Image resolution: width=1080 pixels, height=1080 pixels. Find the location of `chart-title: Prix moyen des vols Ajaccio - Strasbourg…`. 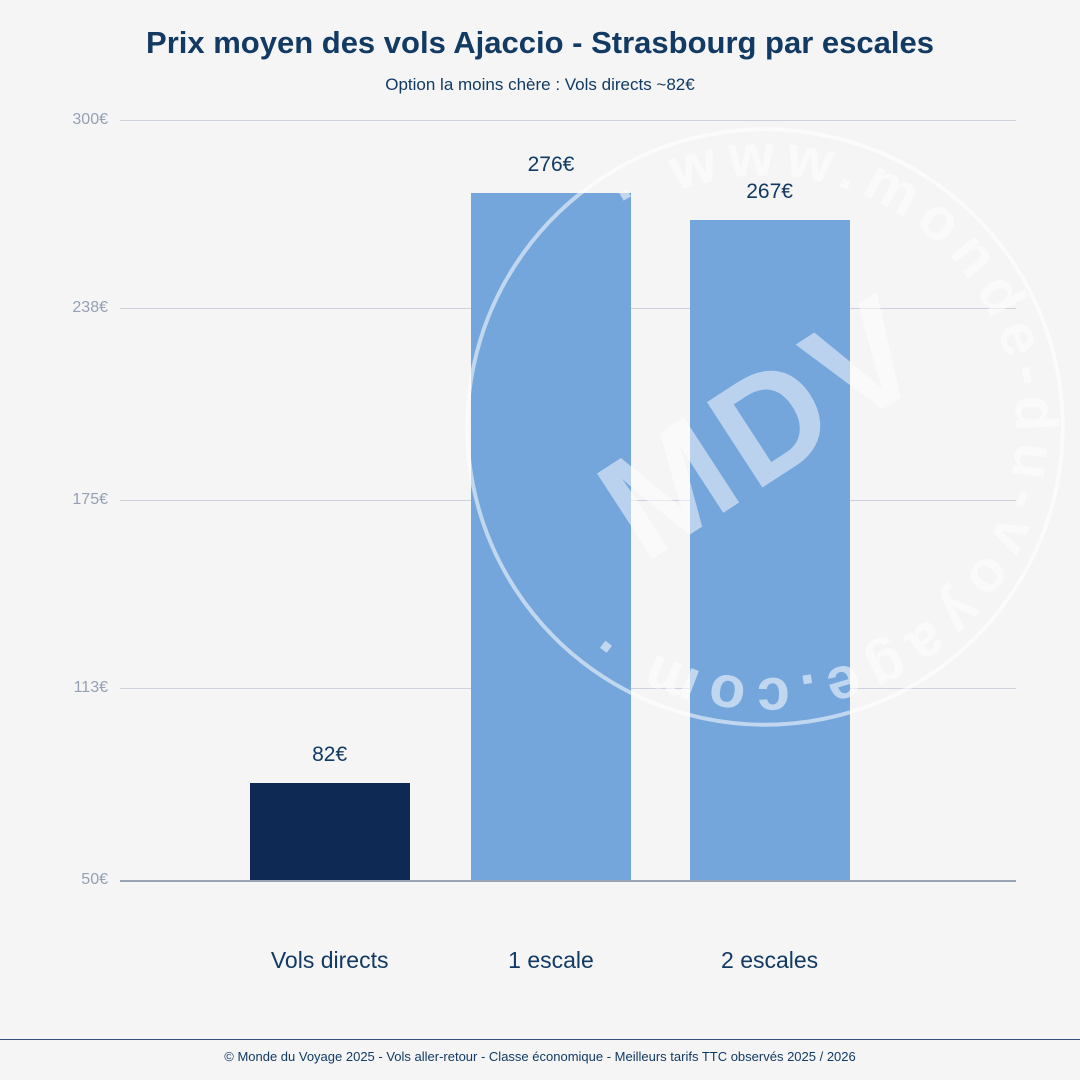

chart-title: Prix moyen des vols Ajaccio - Strasbourg… is located at coordinates (540, 42).